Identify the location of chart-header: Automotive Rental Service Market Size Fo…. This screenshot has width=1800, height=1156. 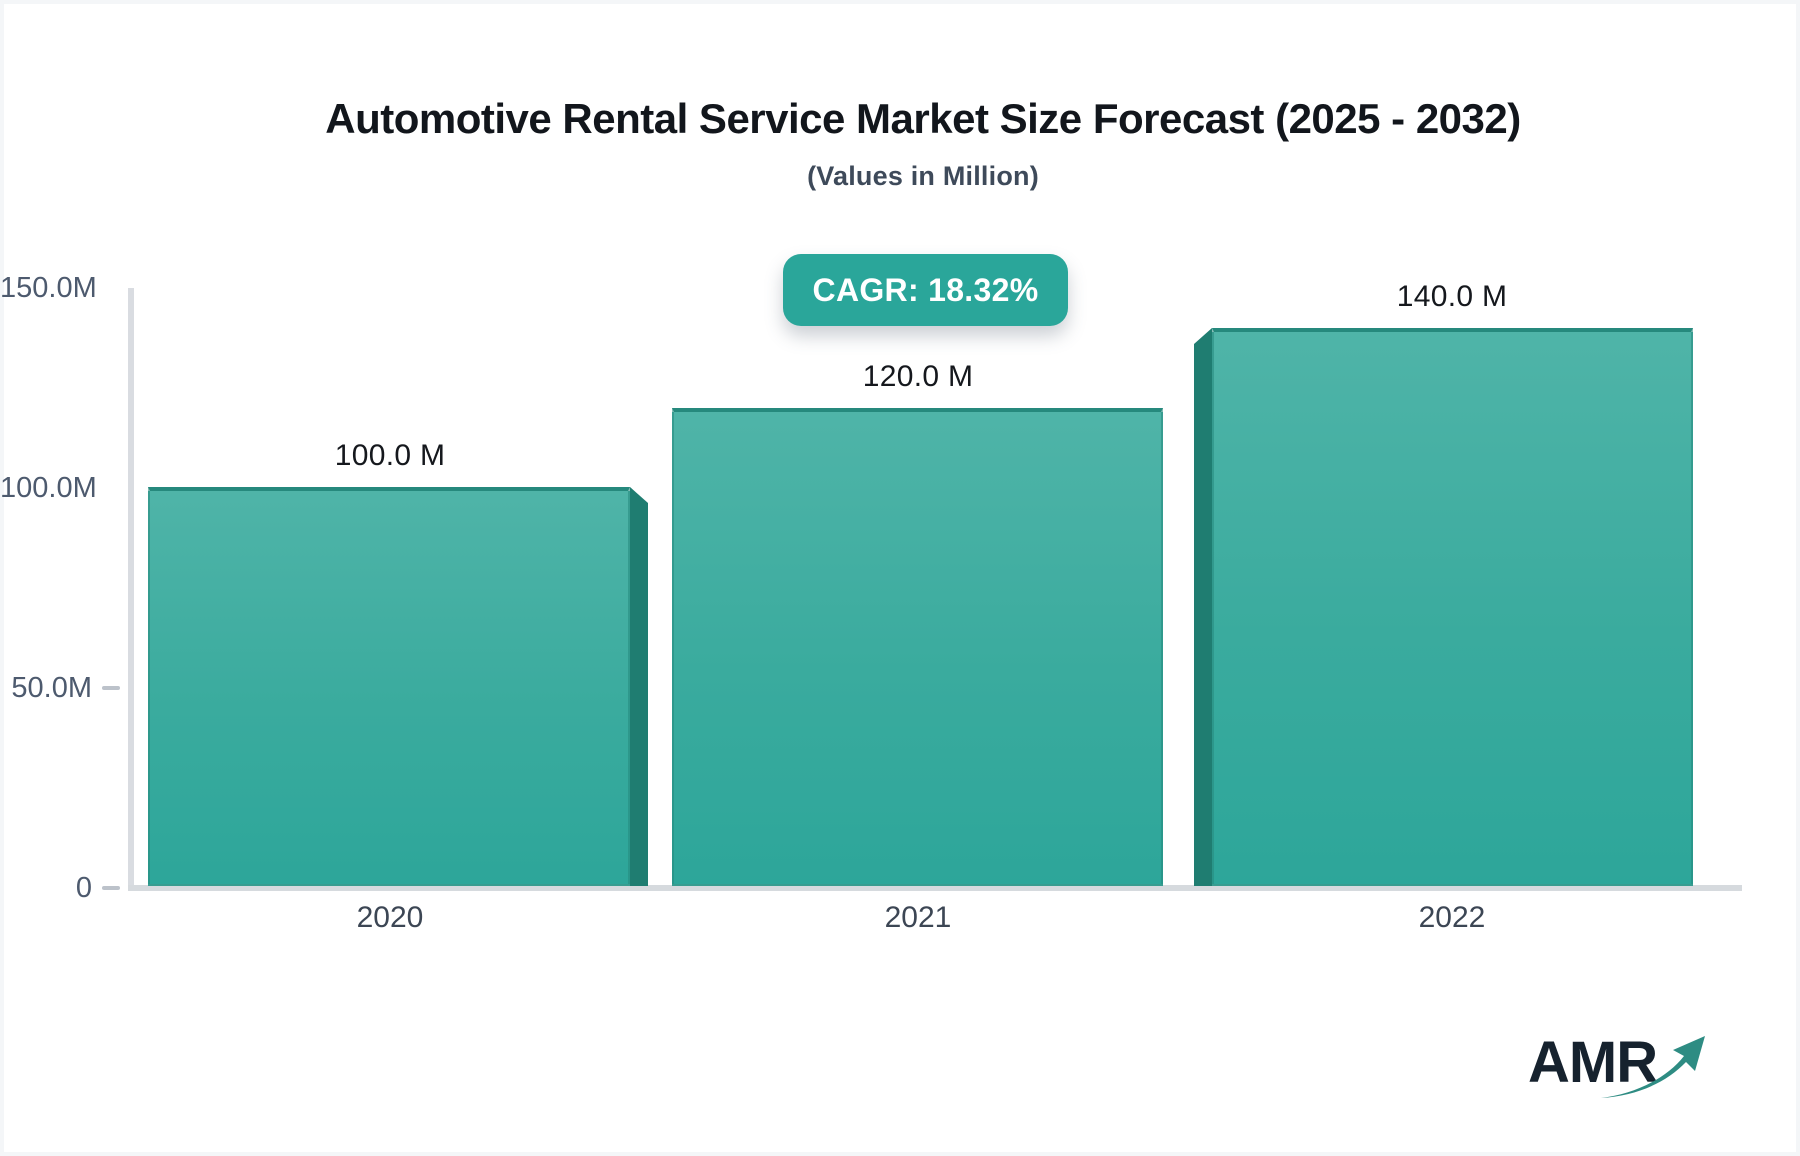
(923, 143).